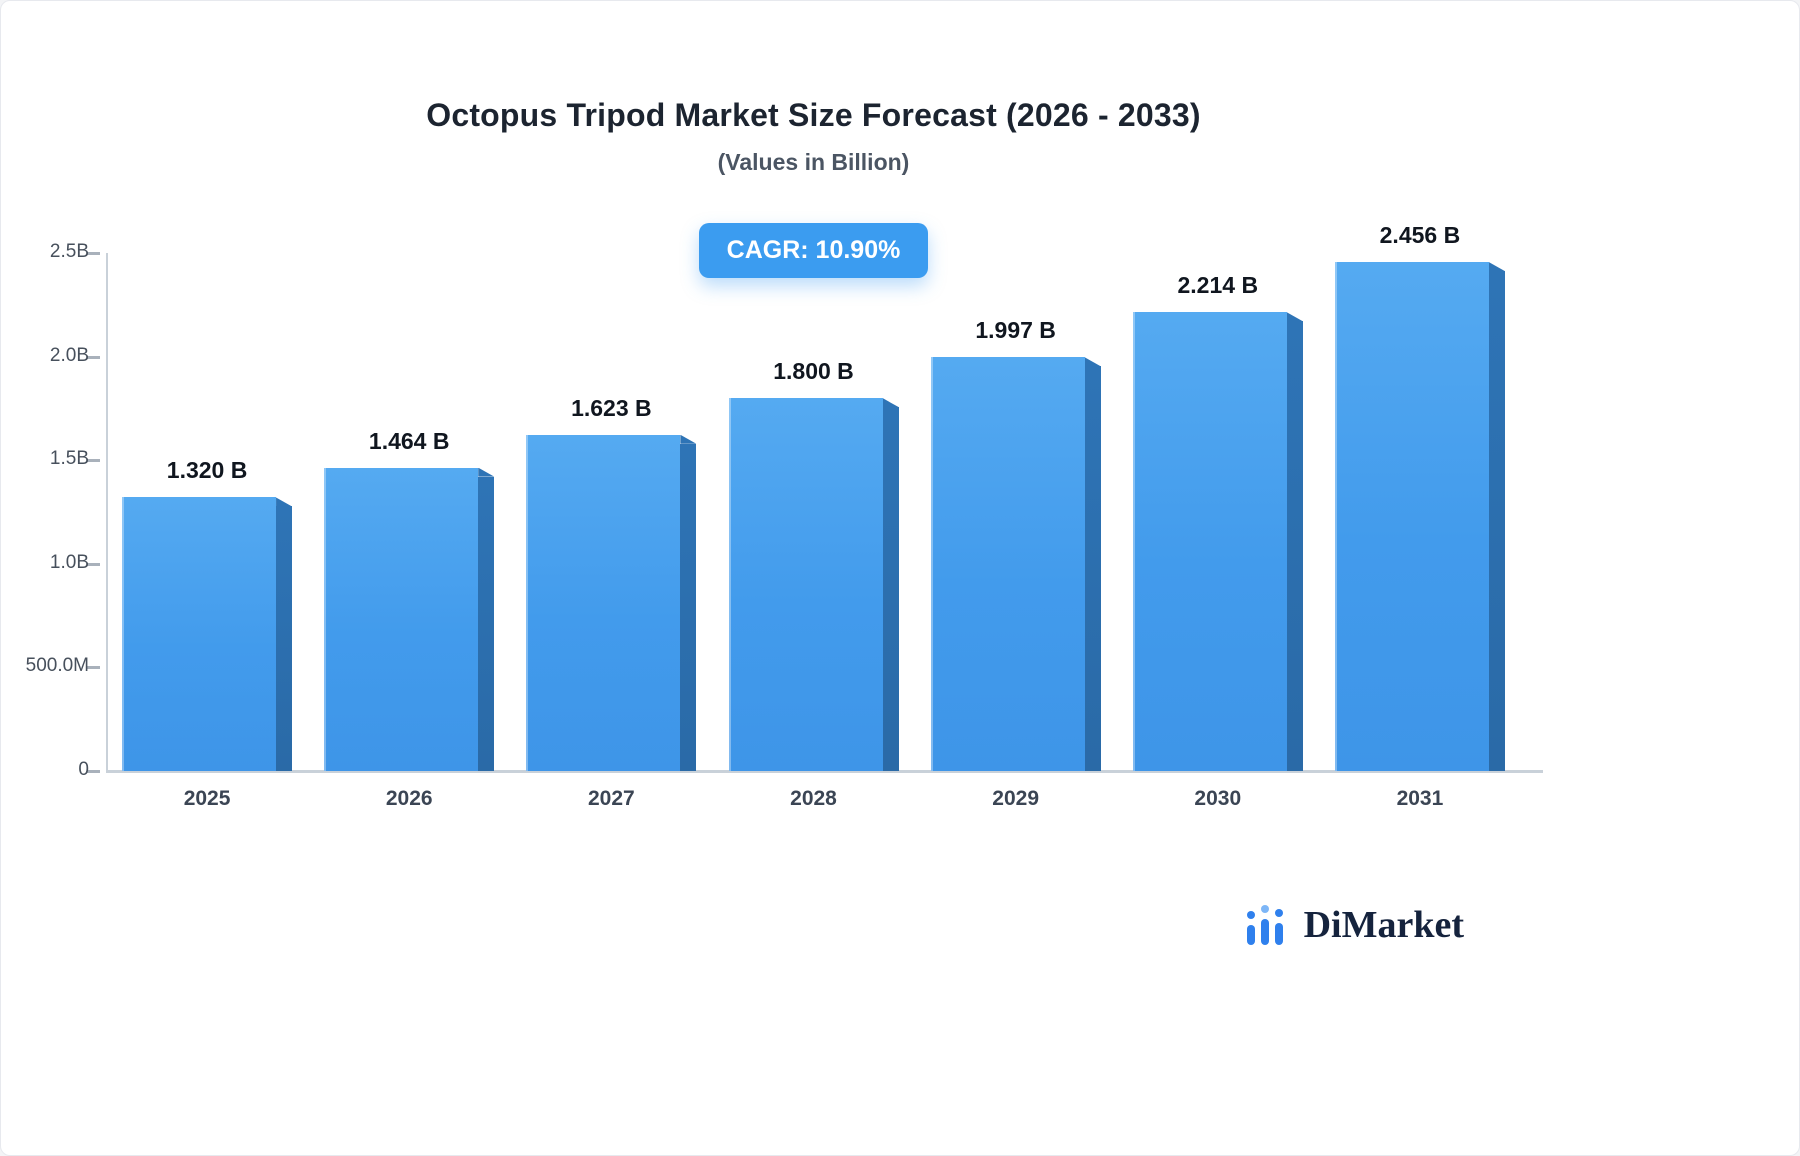 This screenshot has height=1156, width=1800. What do you see at coordinates (1420, 235) in the screenshot?
I see `bar-value-label: 2.456 B` at bounding box center [1420, 235].